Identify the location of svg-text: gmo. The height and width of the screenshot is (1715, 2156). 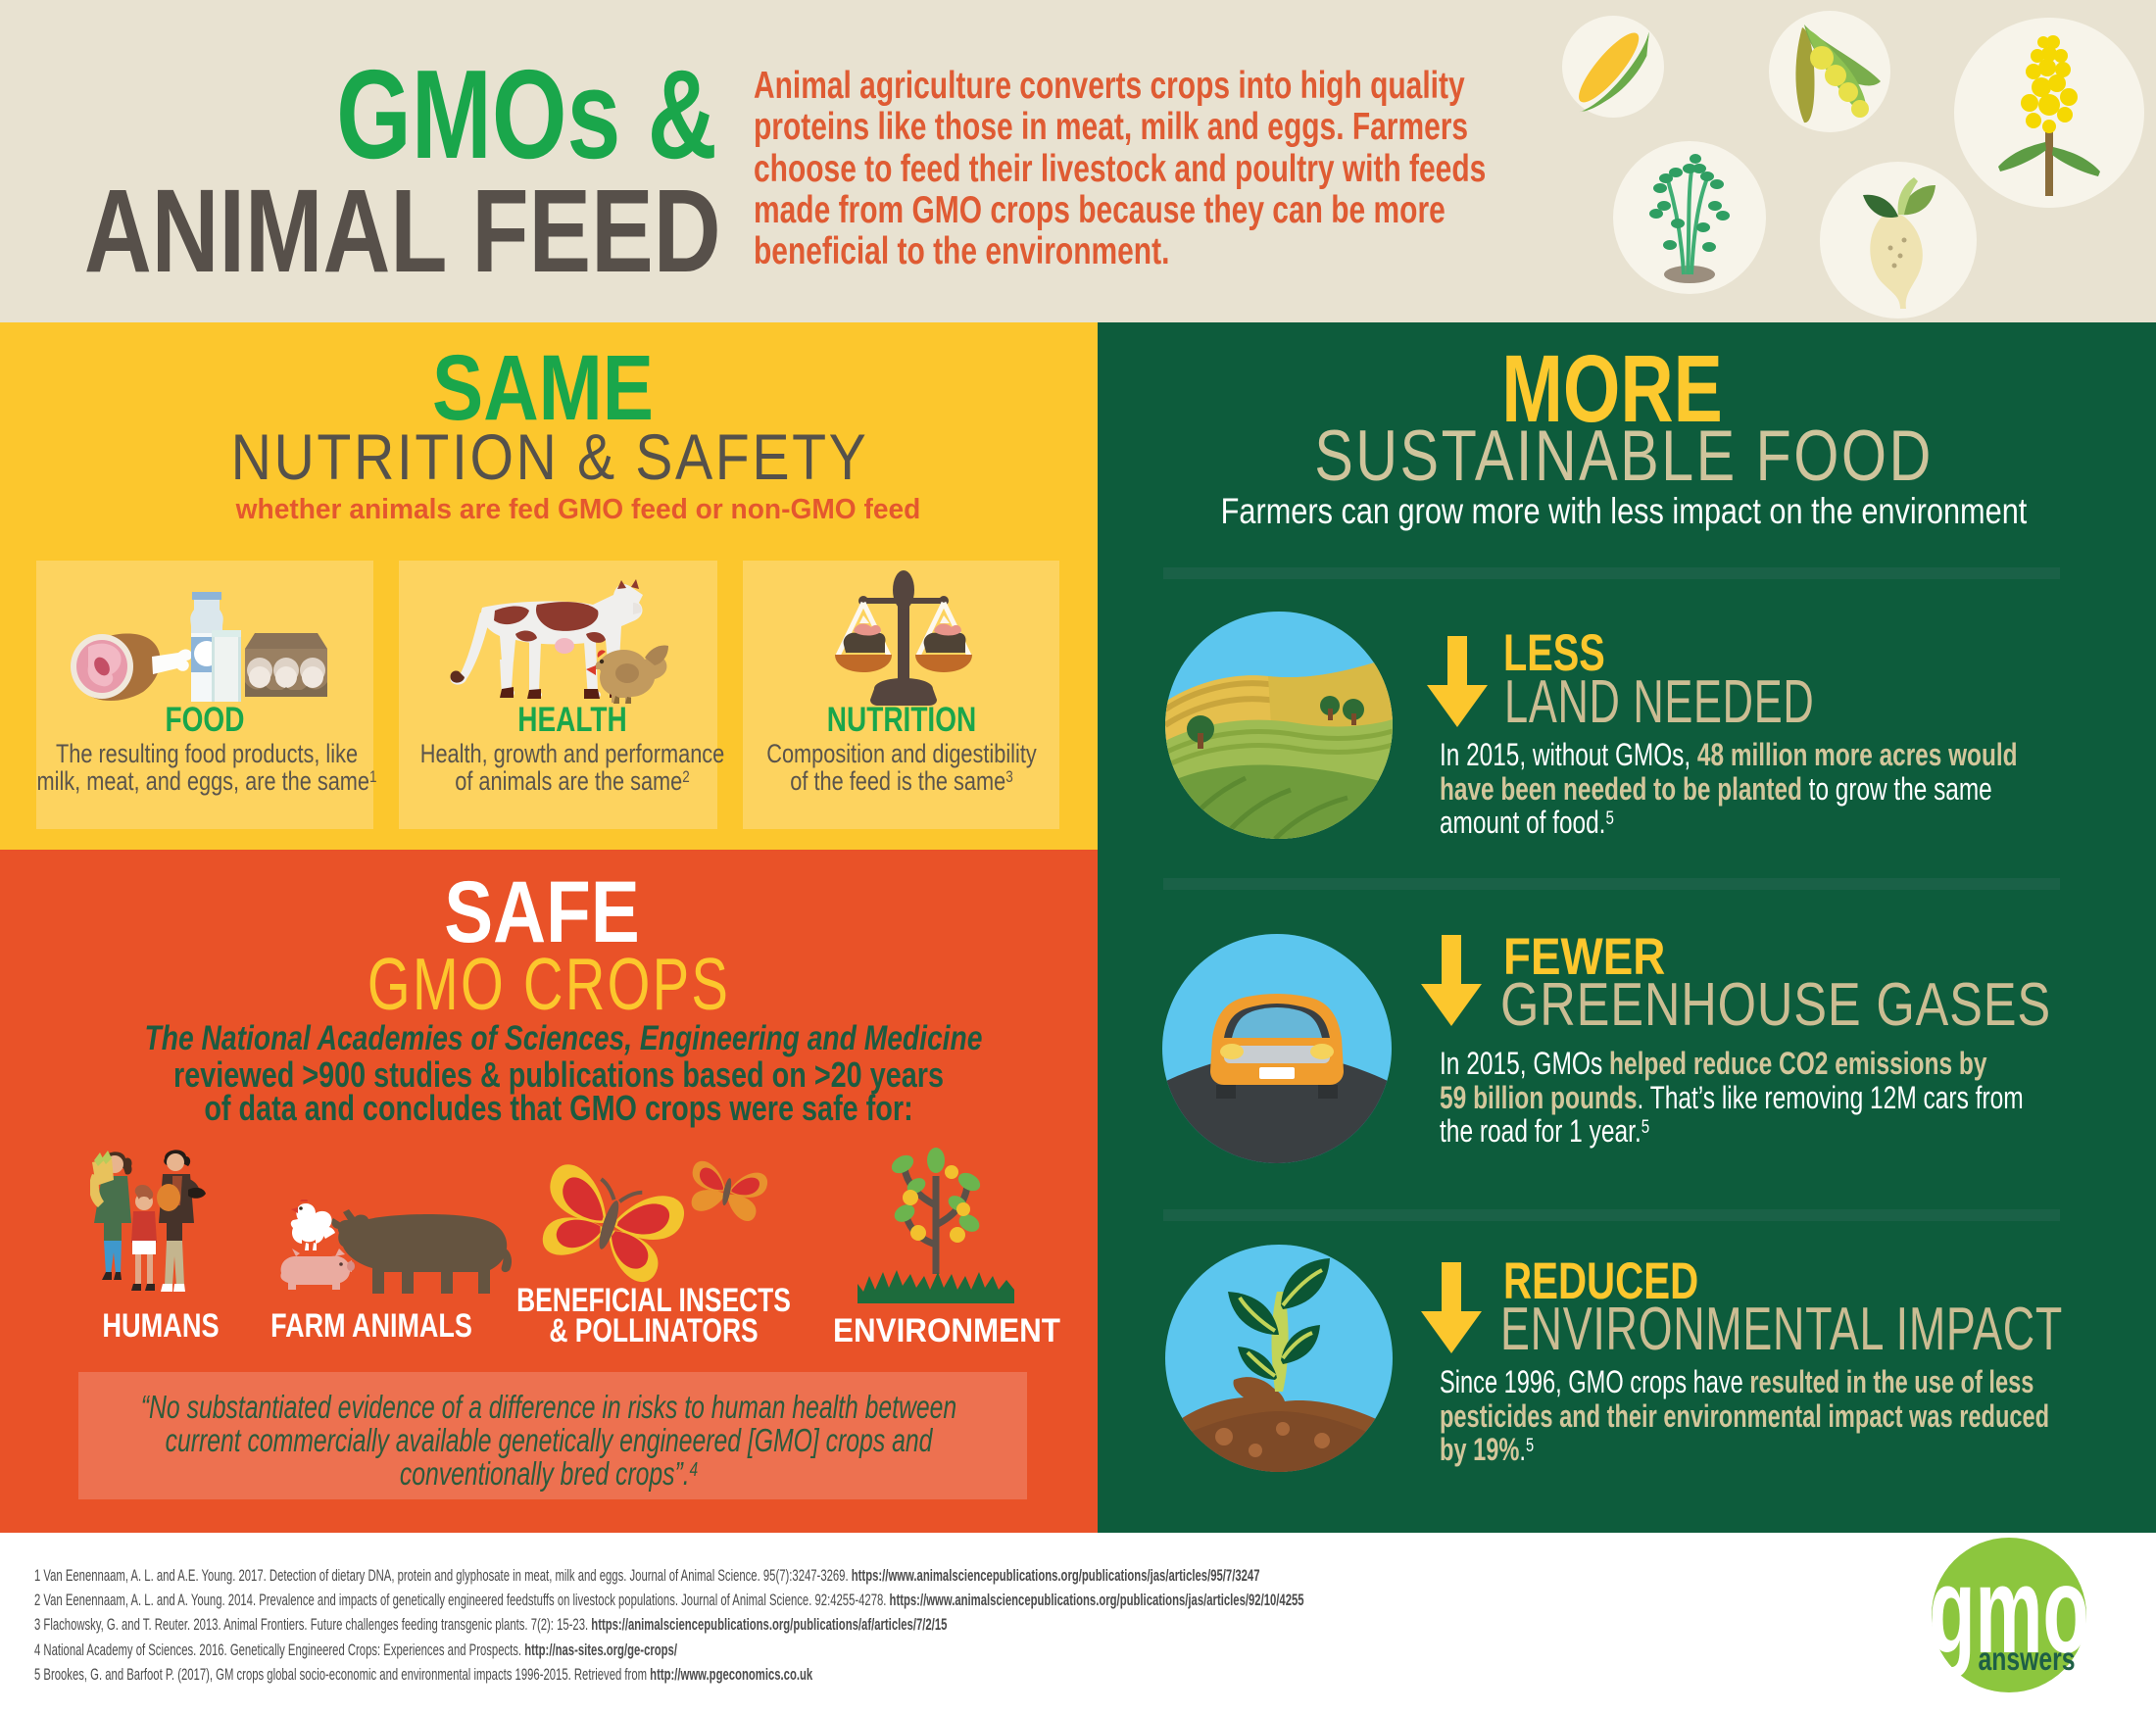
(2009, 1611).